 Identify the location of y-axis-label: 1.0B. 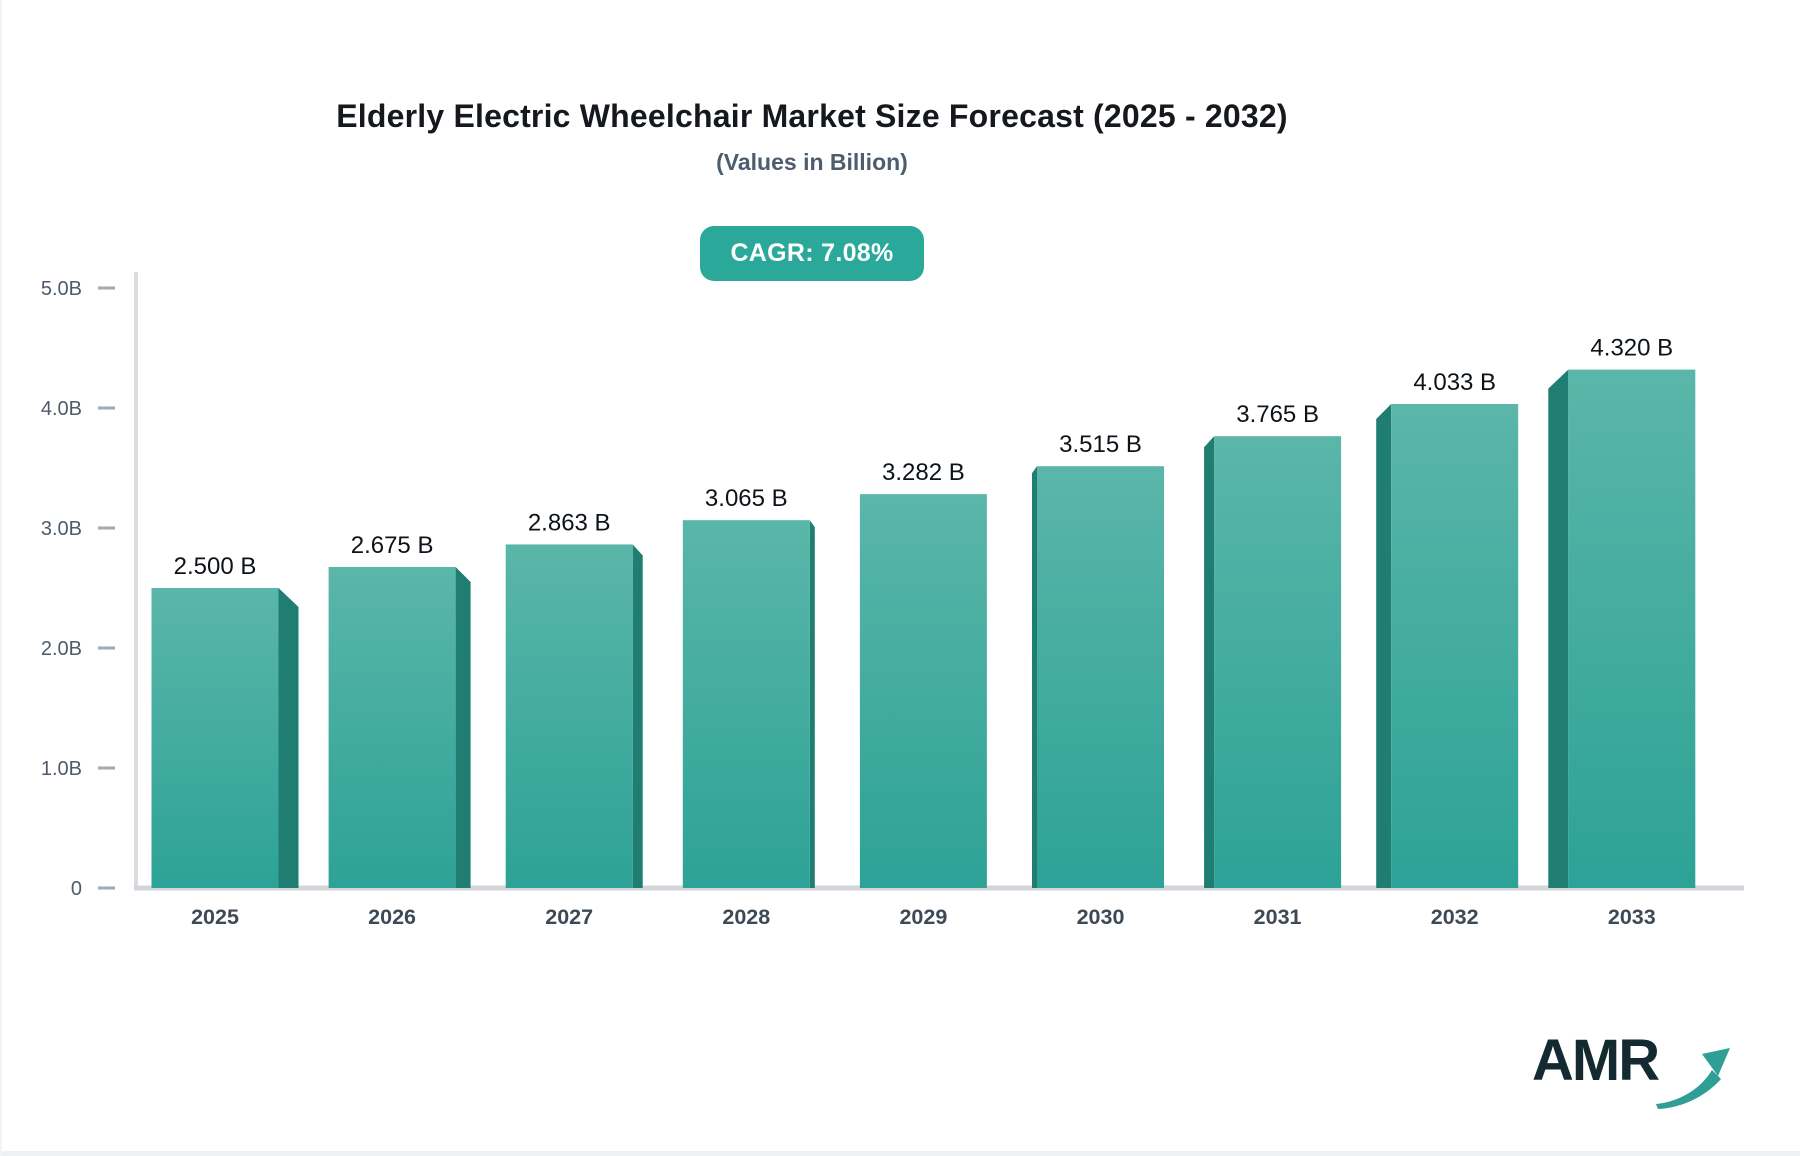
(61, 769).